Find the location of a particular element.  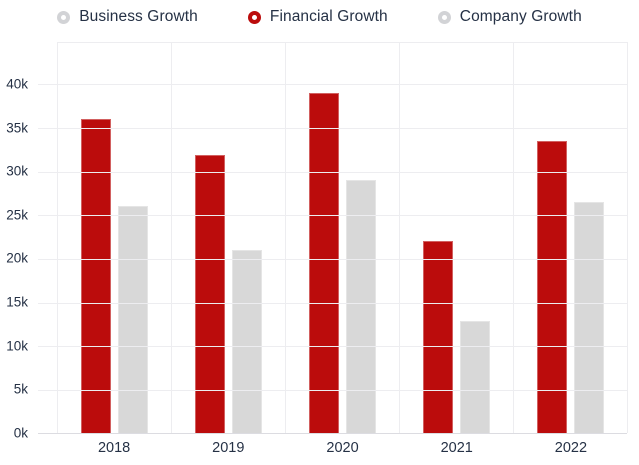

x-axis-labels: 2018 2019 2020 2021 2022 is located at coordinates (342, 448).